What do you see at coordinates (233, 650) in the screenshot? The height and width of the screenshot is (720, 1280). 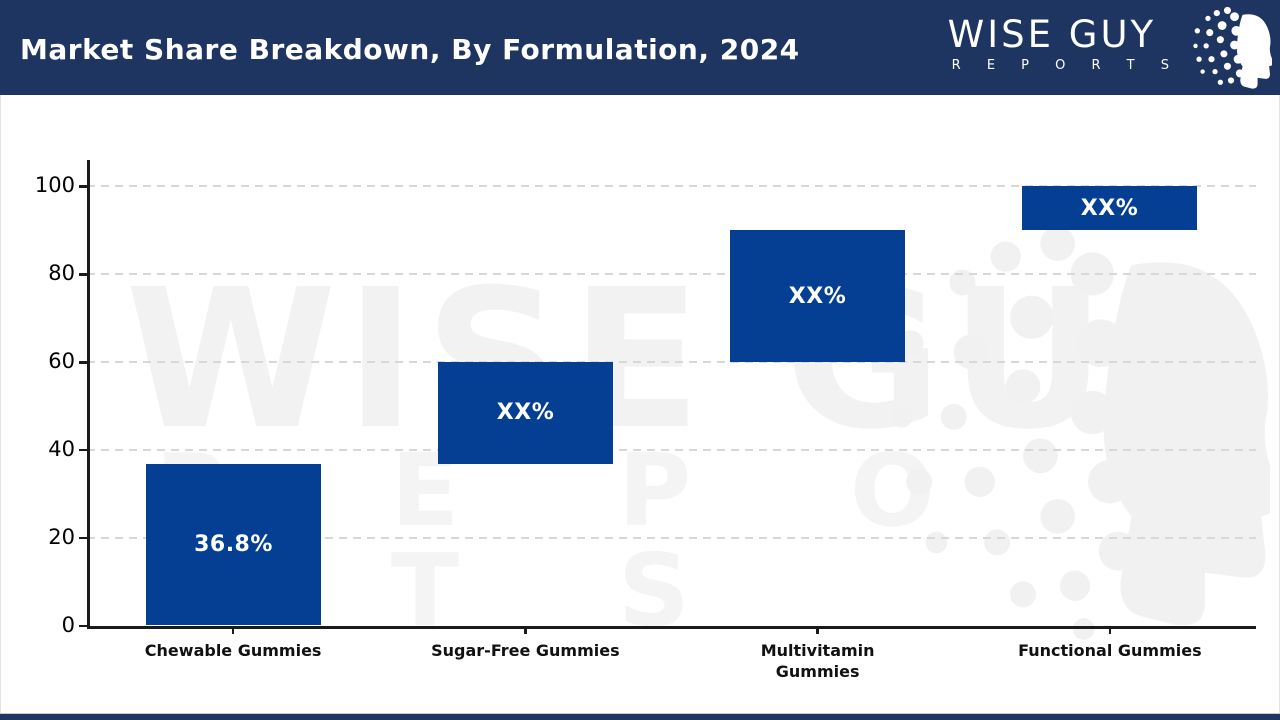 I see `x-axis-category-label: Chewable Gummies` at bounding box center [233, 650].